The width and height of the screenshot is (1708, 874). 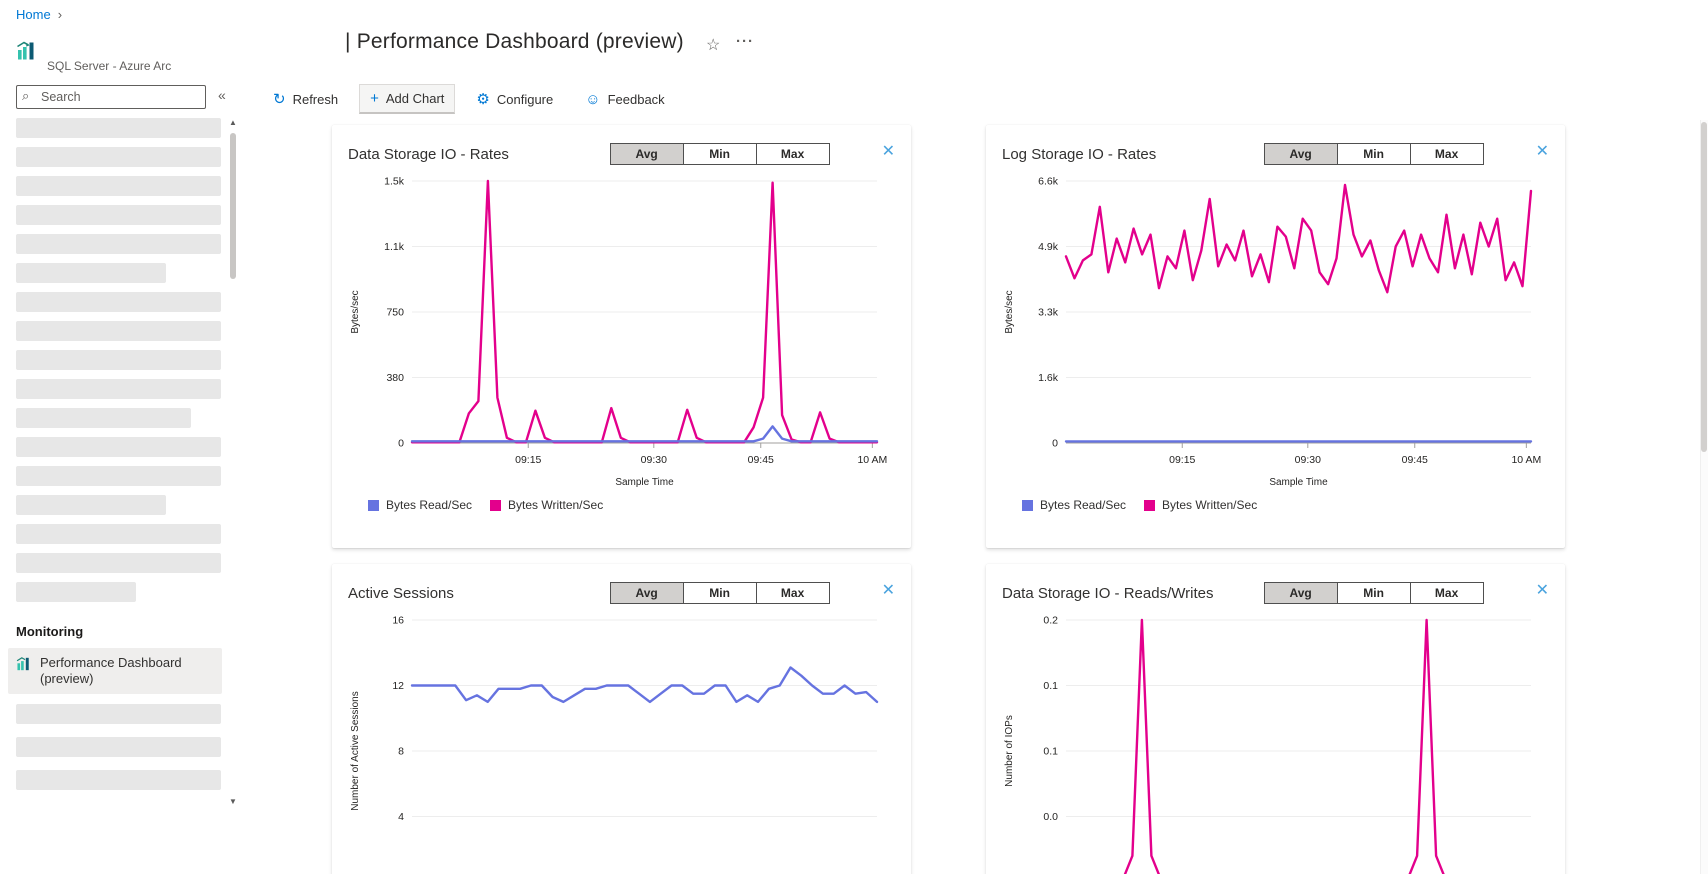 I want to click on sidebar-item-performance-dashboard: Performance Dashboard (preview), so click(x=115, y=671).